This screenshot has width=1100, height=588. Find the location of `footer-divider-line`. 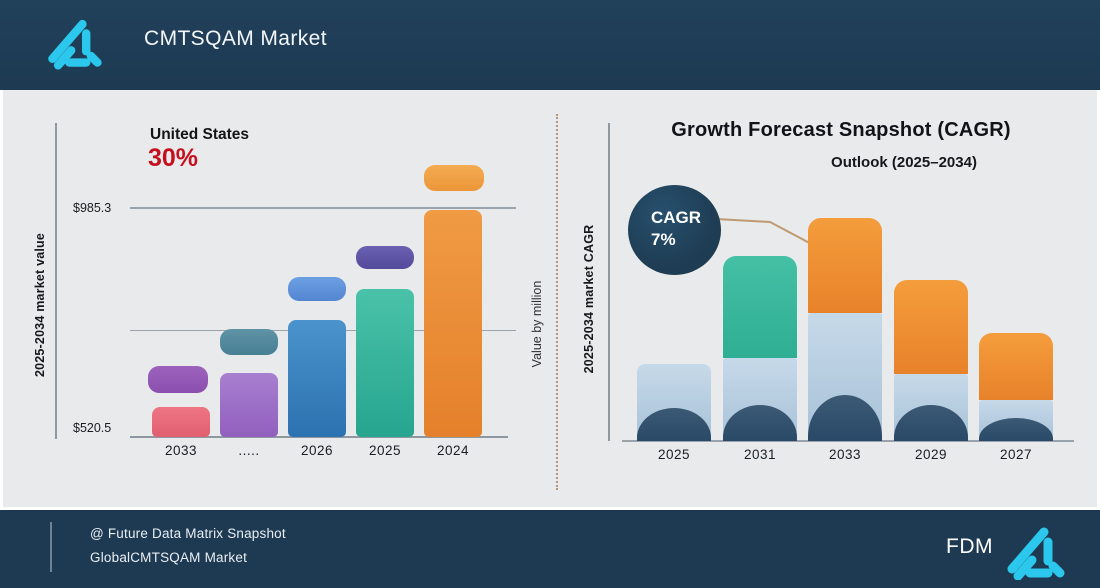

footer-divider-line is located at coordinates (51, 547).